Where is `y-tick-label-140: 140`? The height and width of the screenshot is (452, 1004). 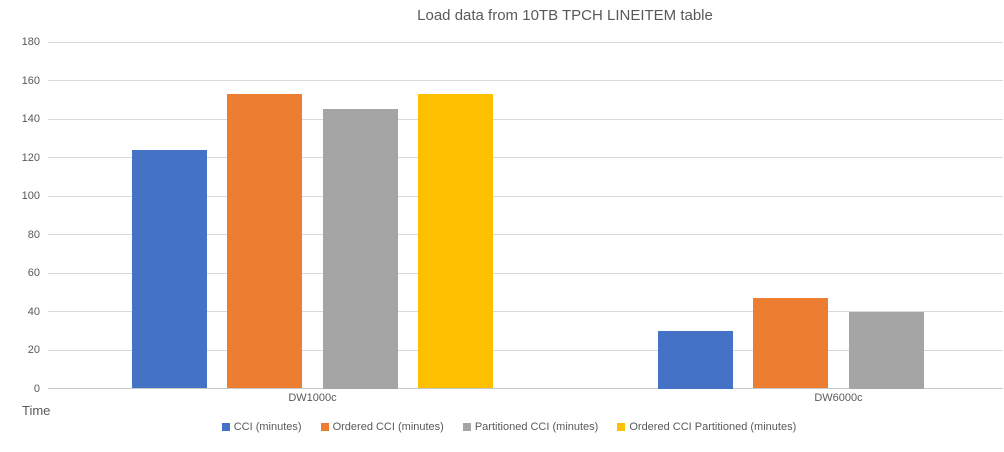 y-tick-label-140: 140 is located at coordinates (30, 119).